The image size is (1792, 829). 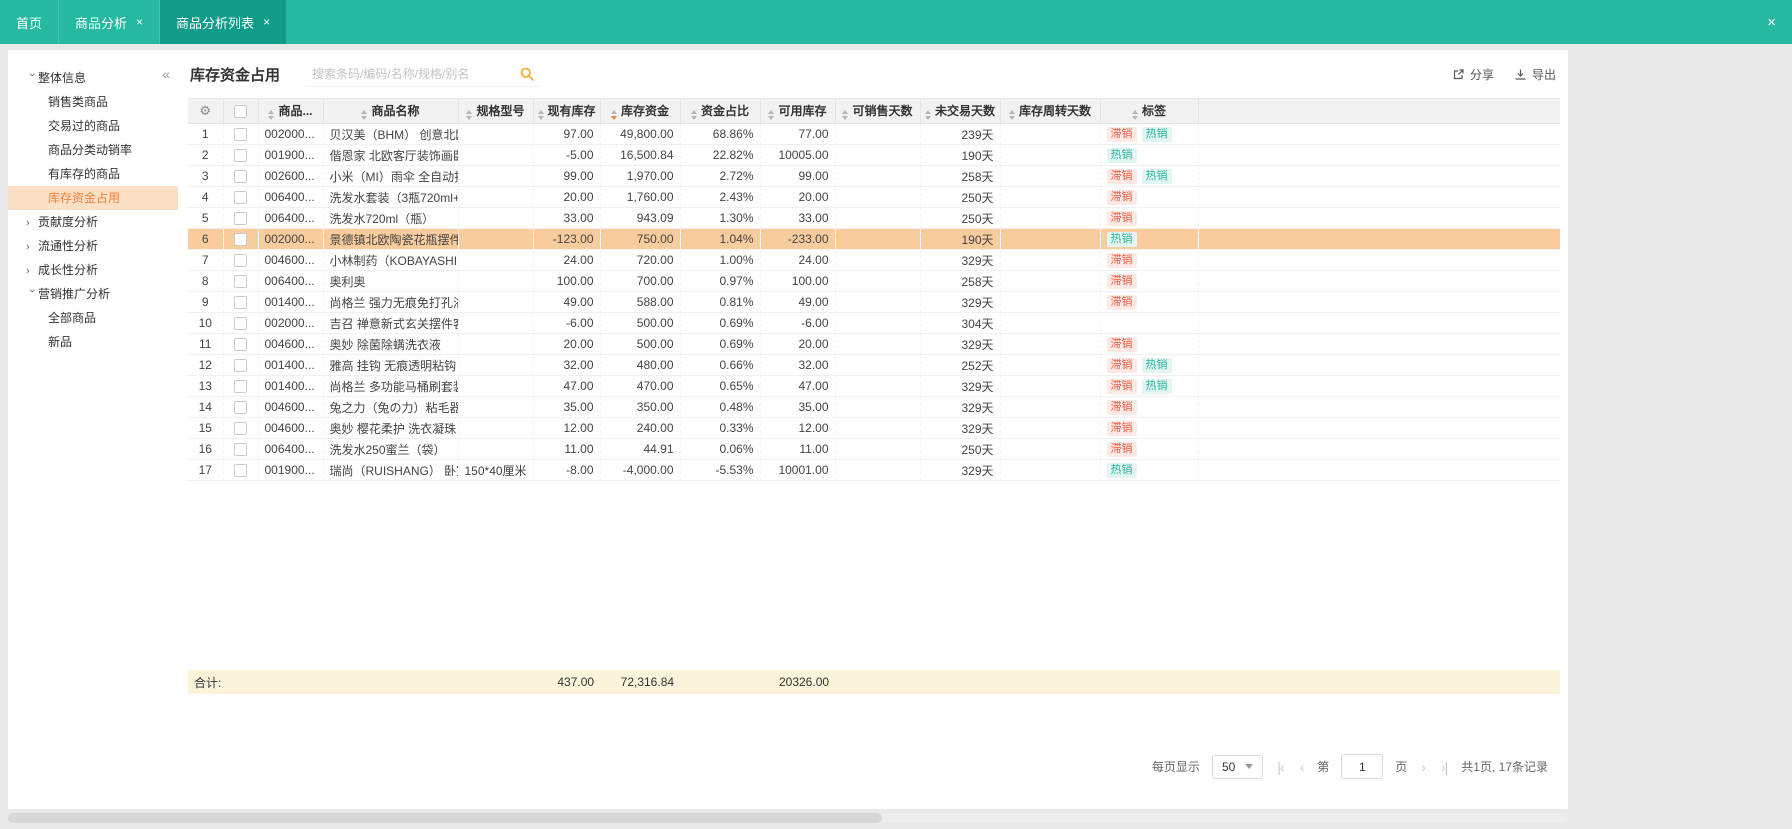 What do you see at coordinates (1473, 74) in the screenshot?
I see `share-button: 分享` at bounding box center [1473, 74].